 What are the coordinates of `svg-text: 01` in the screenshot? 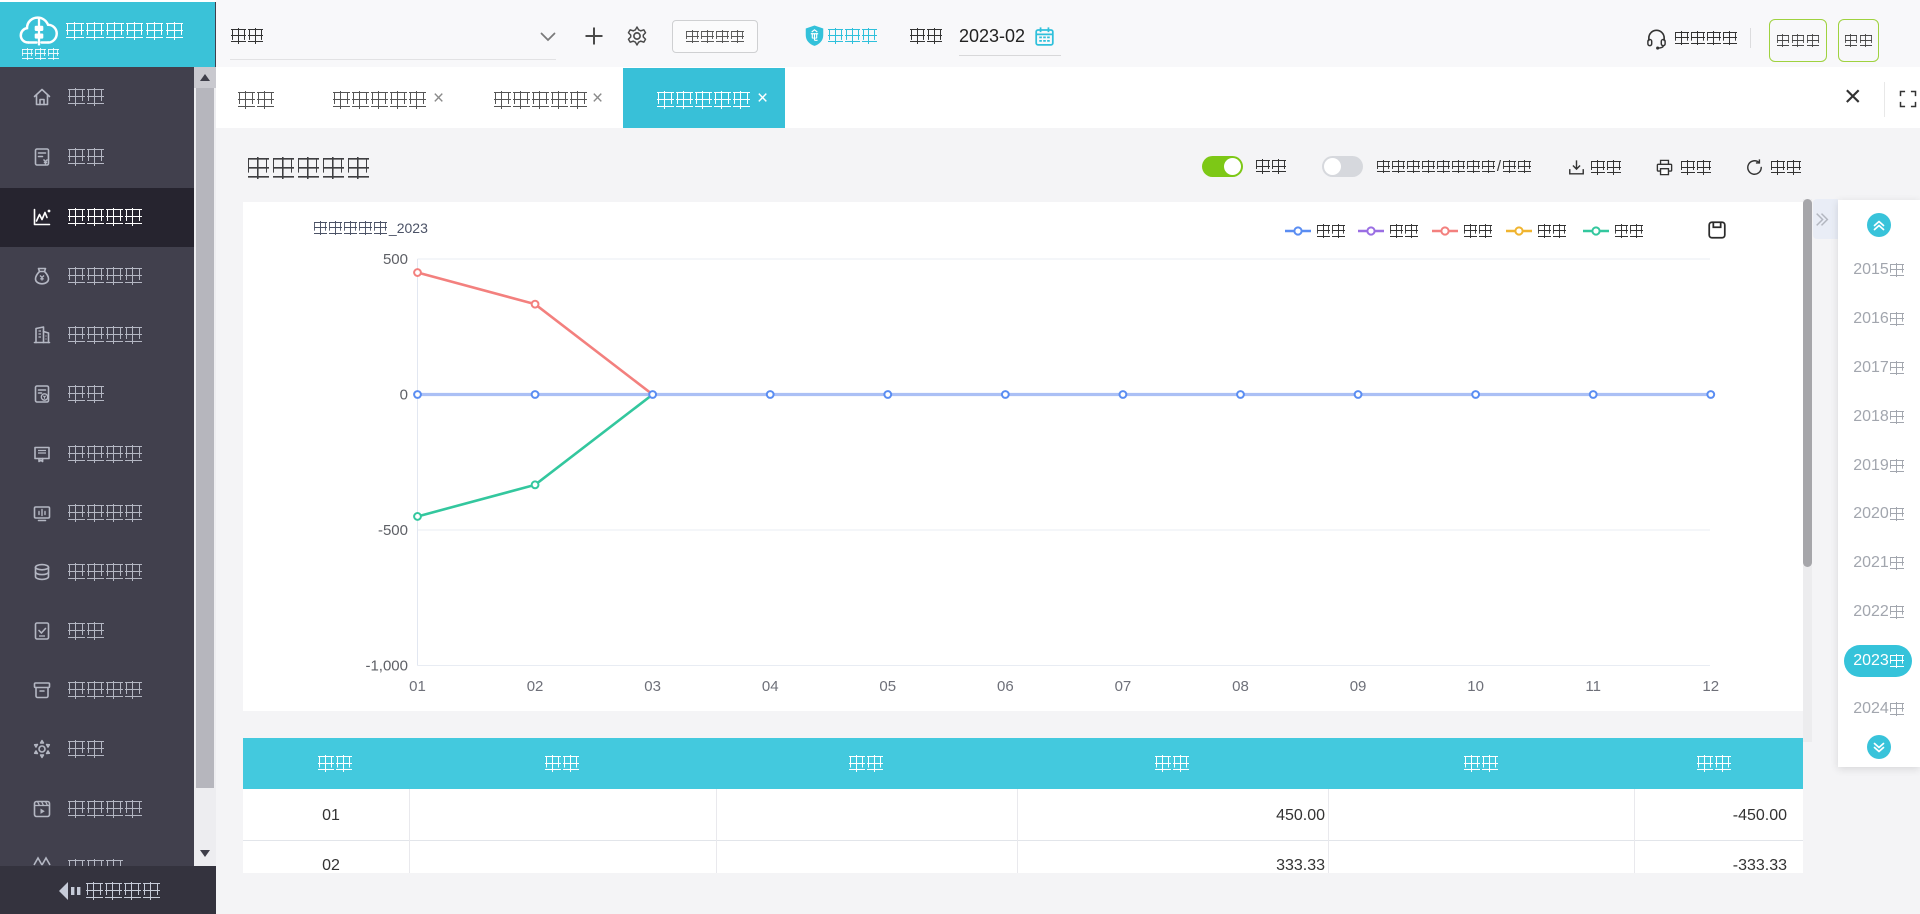 It's located at (417, 686).